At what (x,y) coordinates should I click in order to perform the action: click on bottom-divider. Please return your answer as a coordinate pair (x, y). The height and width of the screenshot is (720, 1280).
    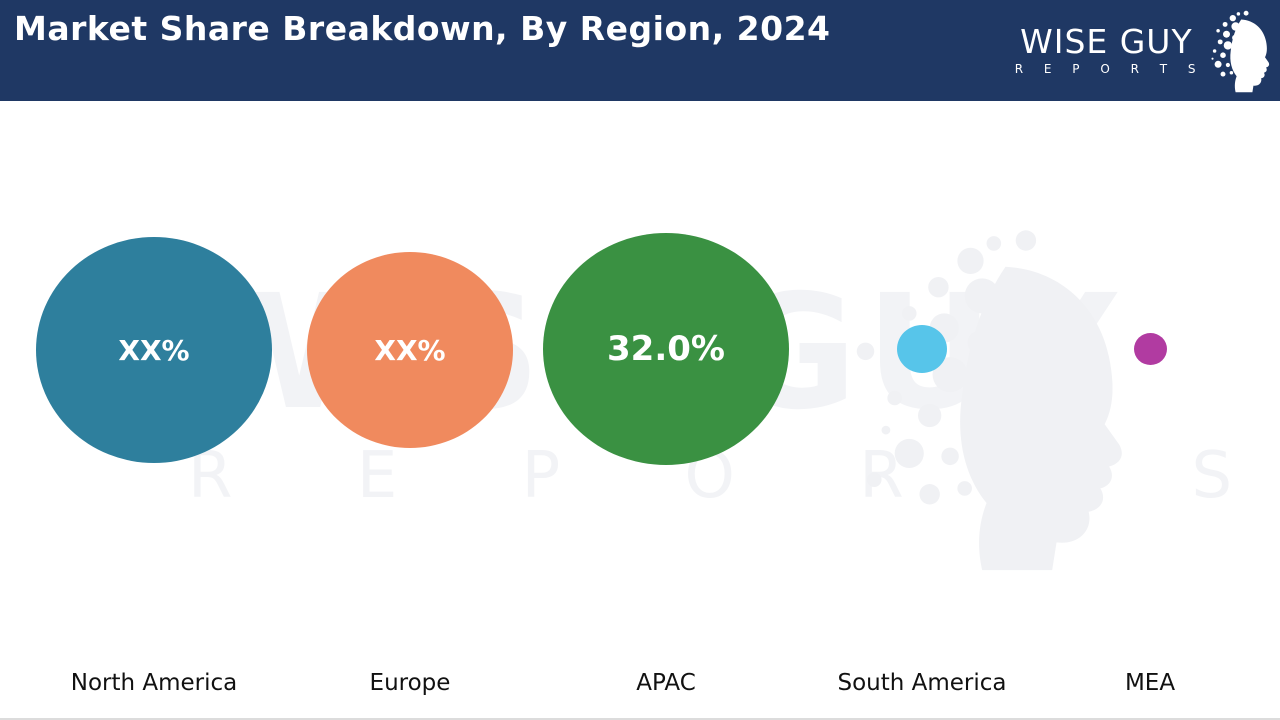
    Looking at the image, I should click on (640, 719).